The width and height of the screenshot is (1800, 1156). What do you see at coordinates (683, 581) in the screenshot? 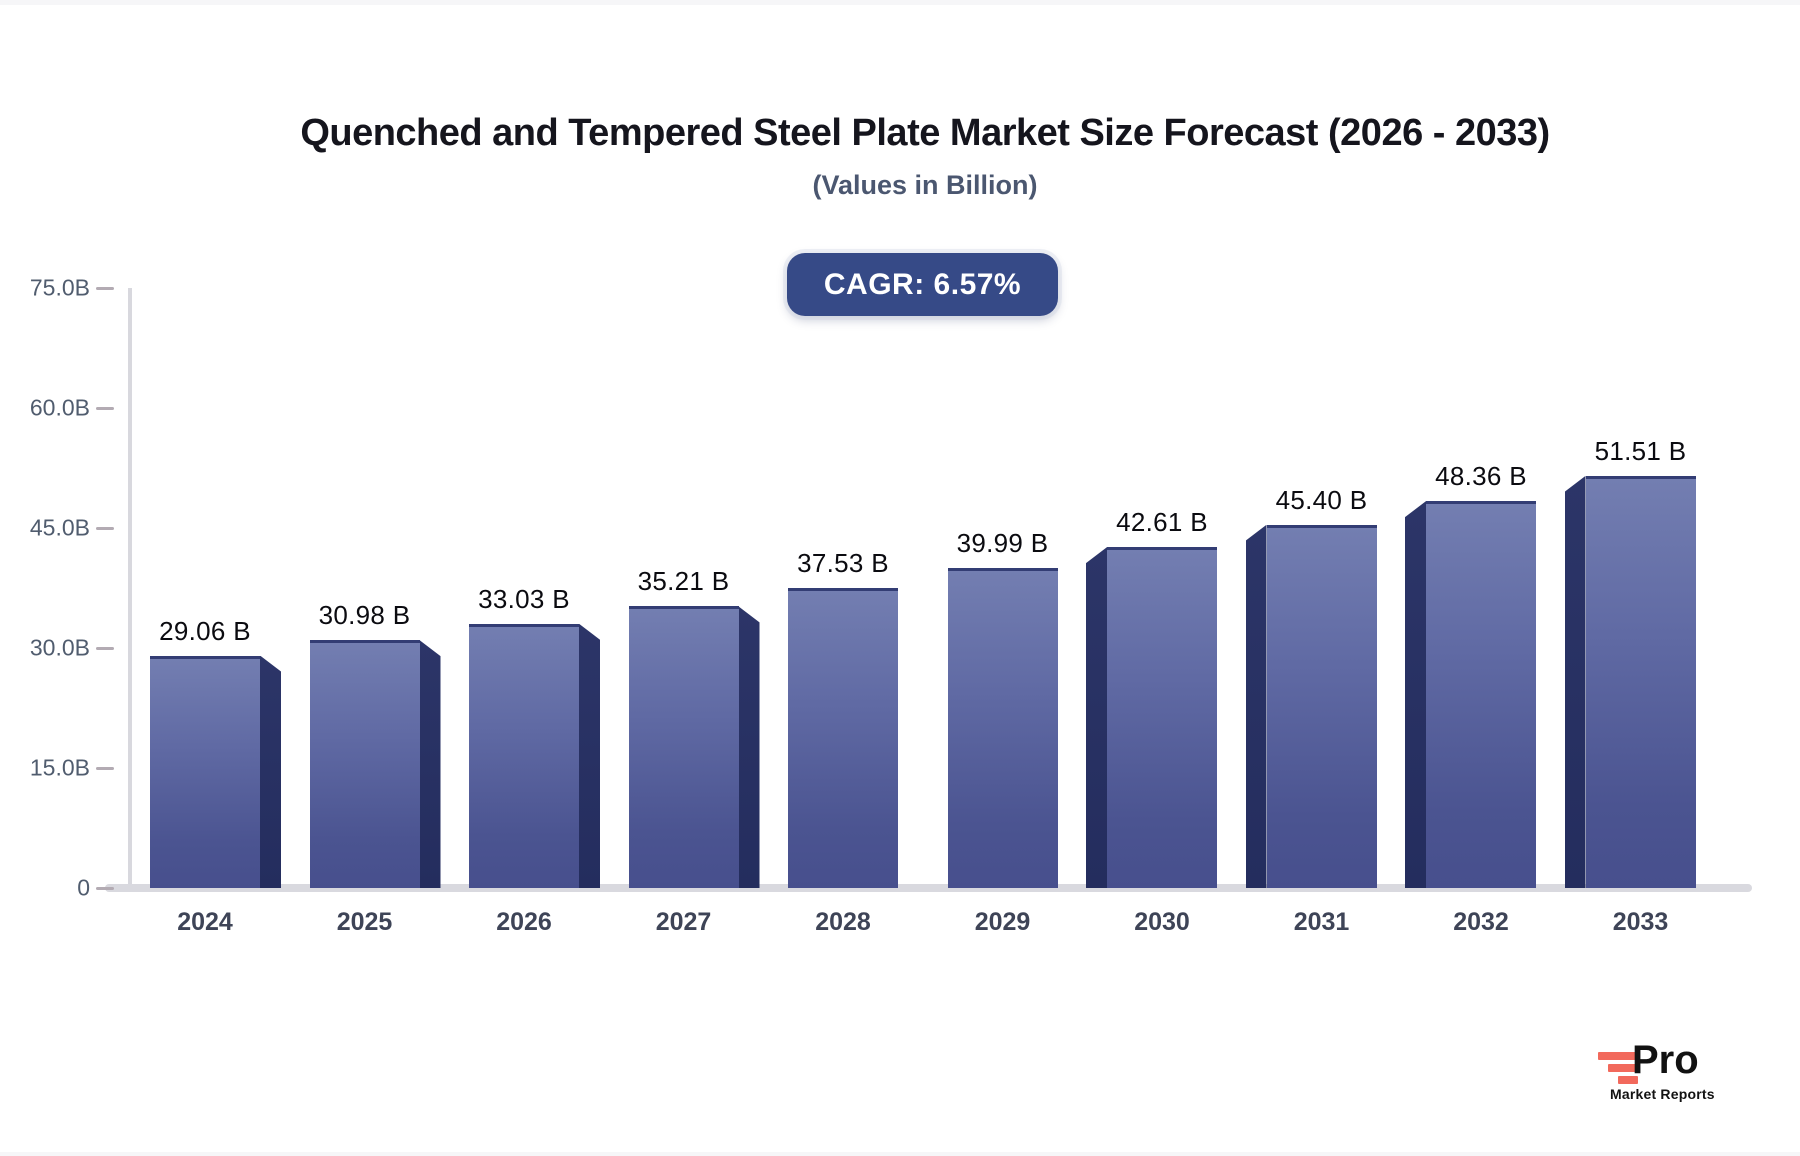
I see `bar-value-label: 35.21 B` at bounding box center [683, 581].